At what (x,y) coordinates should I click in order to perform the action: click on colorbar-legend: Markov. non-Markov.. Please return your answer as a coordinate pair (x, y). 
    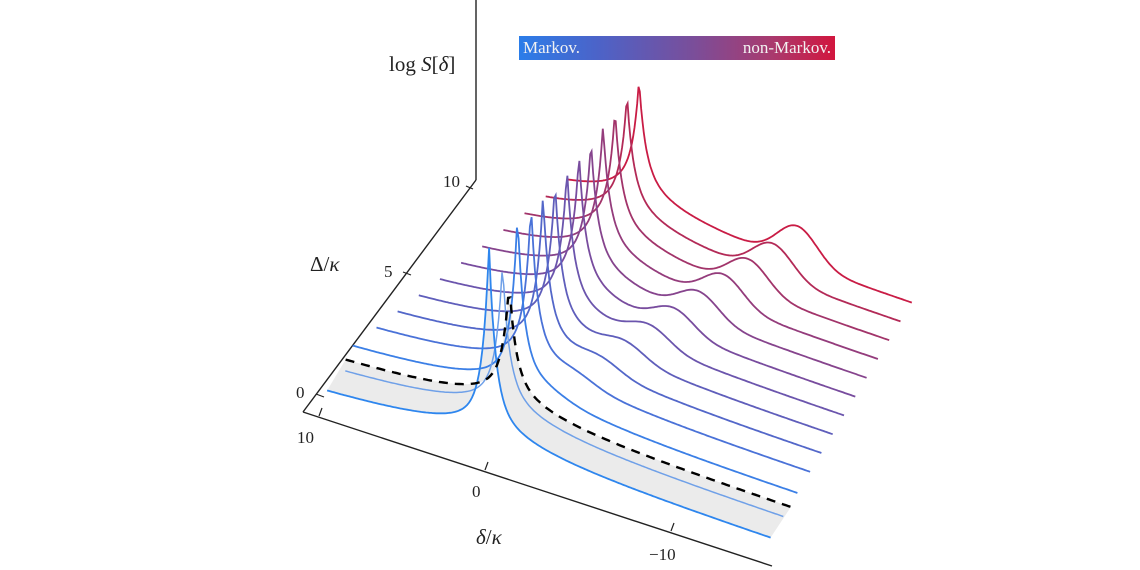
    Looking at the image, I should click on (677, 48).